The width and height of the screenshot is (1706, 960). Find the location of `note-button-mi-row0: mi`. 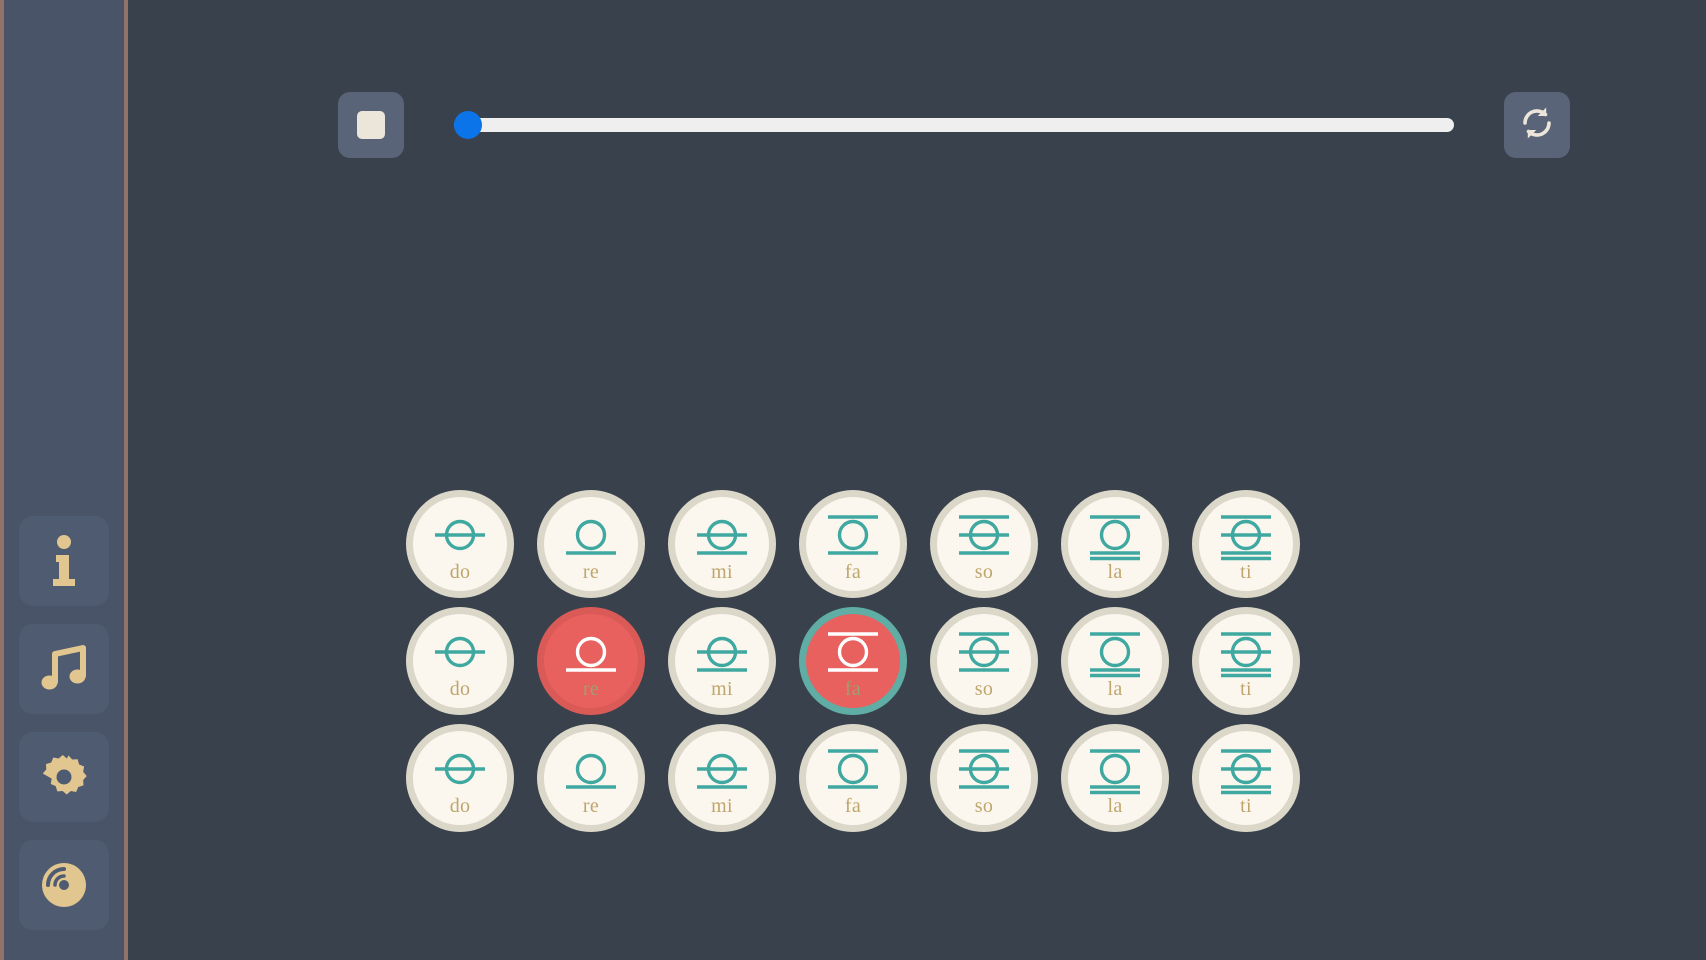

note-button-mi-row0: mi is located at coordinates (722, 544).